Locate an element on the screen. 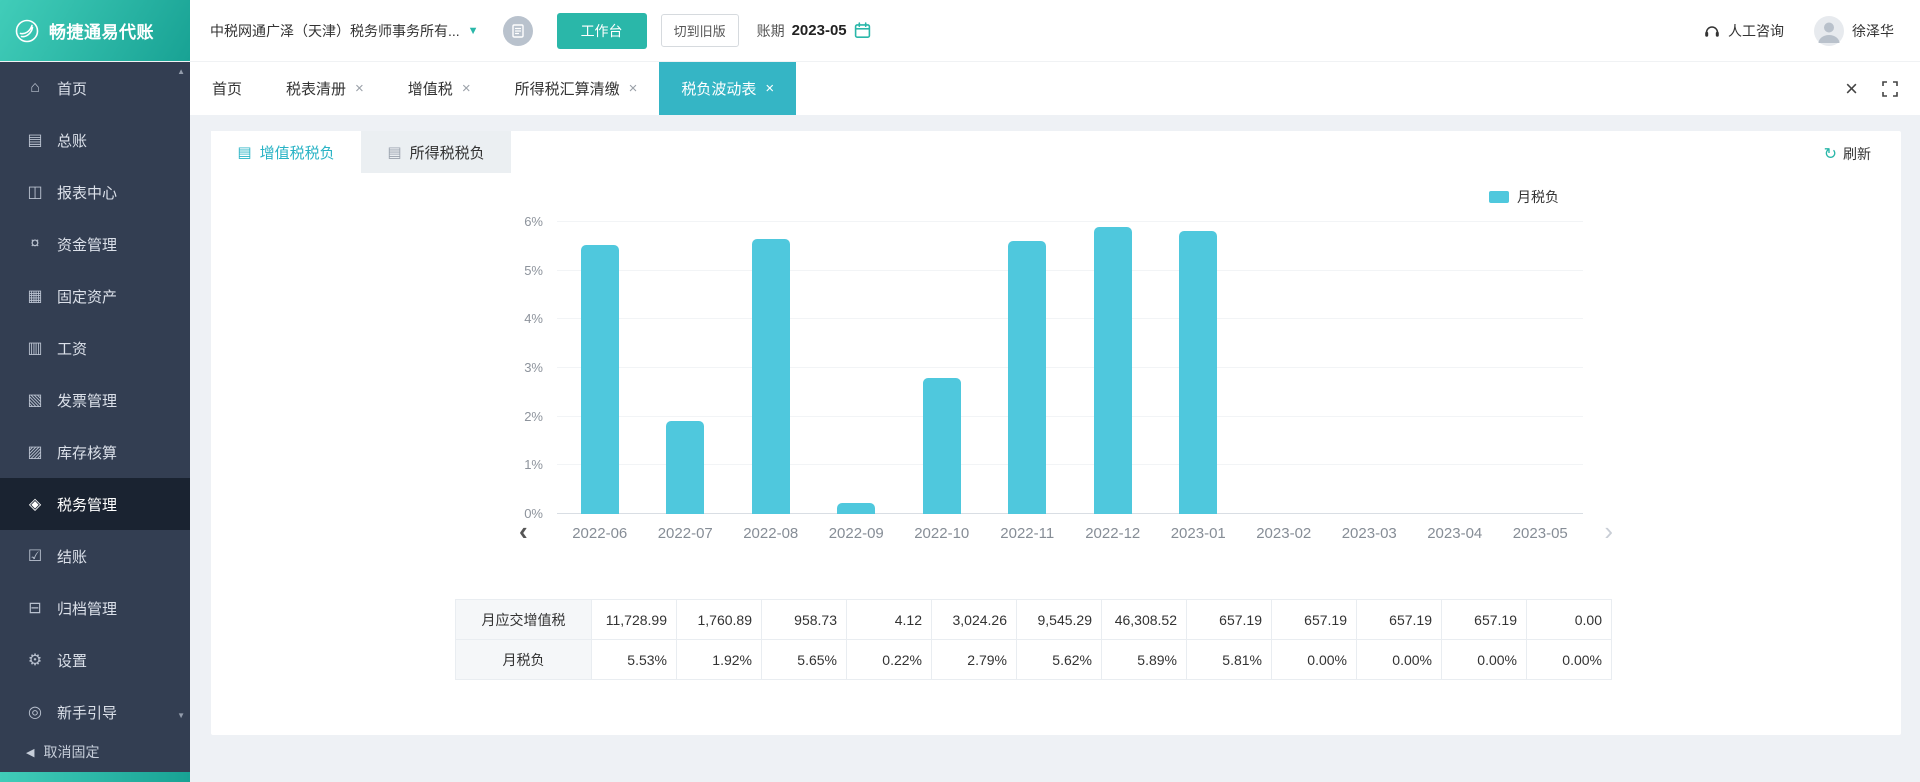 This screenshot has height=782, width=1920. y-tick-label: 0% is located at coordinates (533, 513).